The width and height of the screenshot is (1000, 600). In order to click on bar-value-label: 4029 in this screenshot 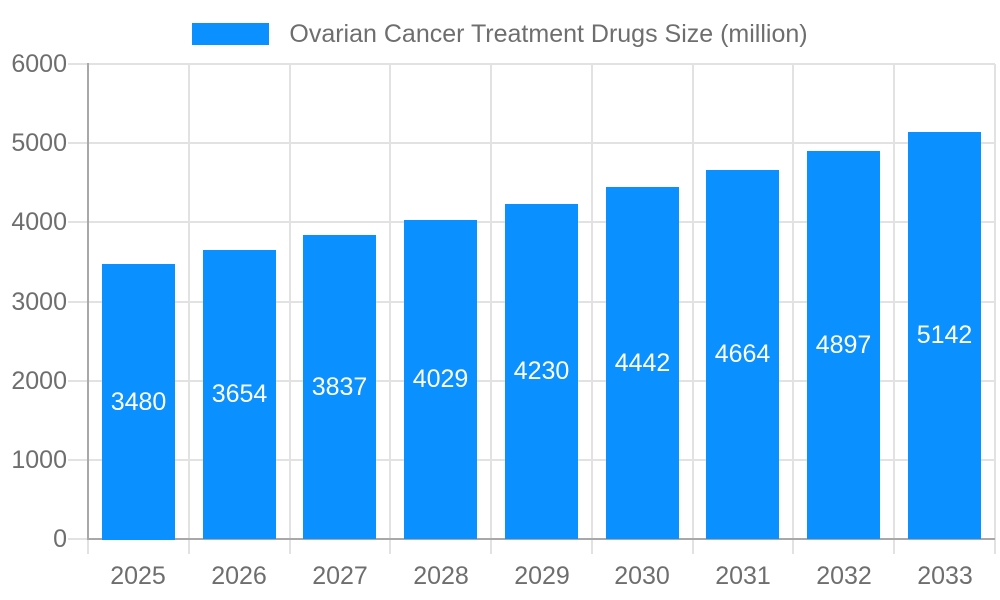, I will do `click(440, 379)`.